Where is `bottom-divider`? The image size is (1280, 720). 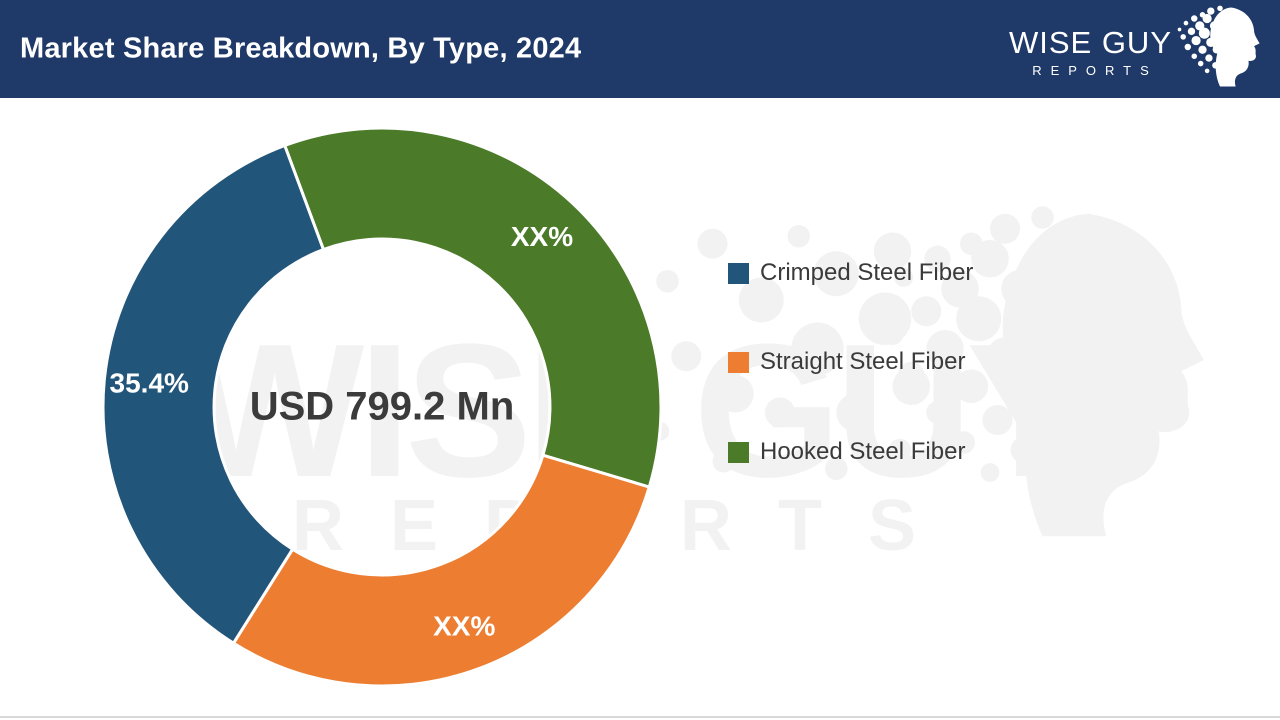 bottom-divider is located at coordinates (640, 717).